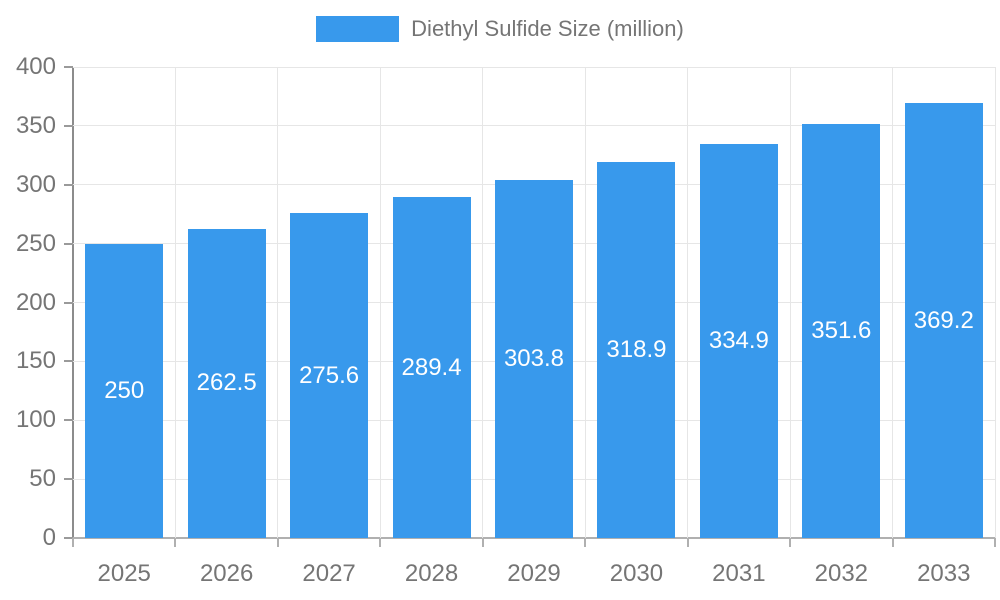 The height and width of the screenshot is (600, 1000). What do you see at coordinates (358, 29) in the screenshot?
I see `legend-swatch` at bounding box center [358, 29].